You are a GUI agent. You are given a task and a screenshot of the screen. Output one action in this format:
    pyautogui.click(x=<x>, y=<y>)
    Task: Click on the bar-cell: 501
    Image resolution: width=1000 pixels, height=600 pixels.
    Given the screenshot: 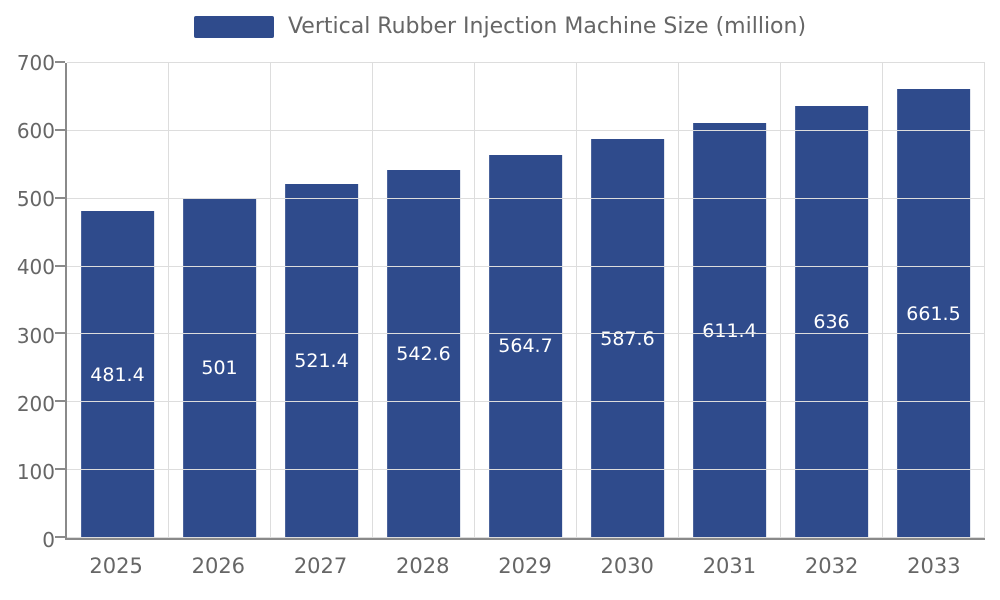 What is the action you would take?
    pyautogui.click(x=220, y=300)
    